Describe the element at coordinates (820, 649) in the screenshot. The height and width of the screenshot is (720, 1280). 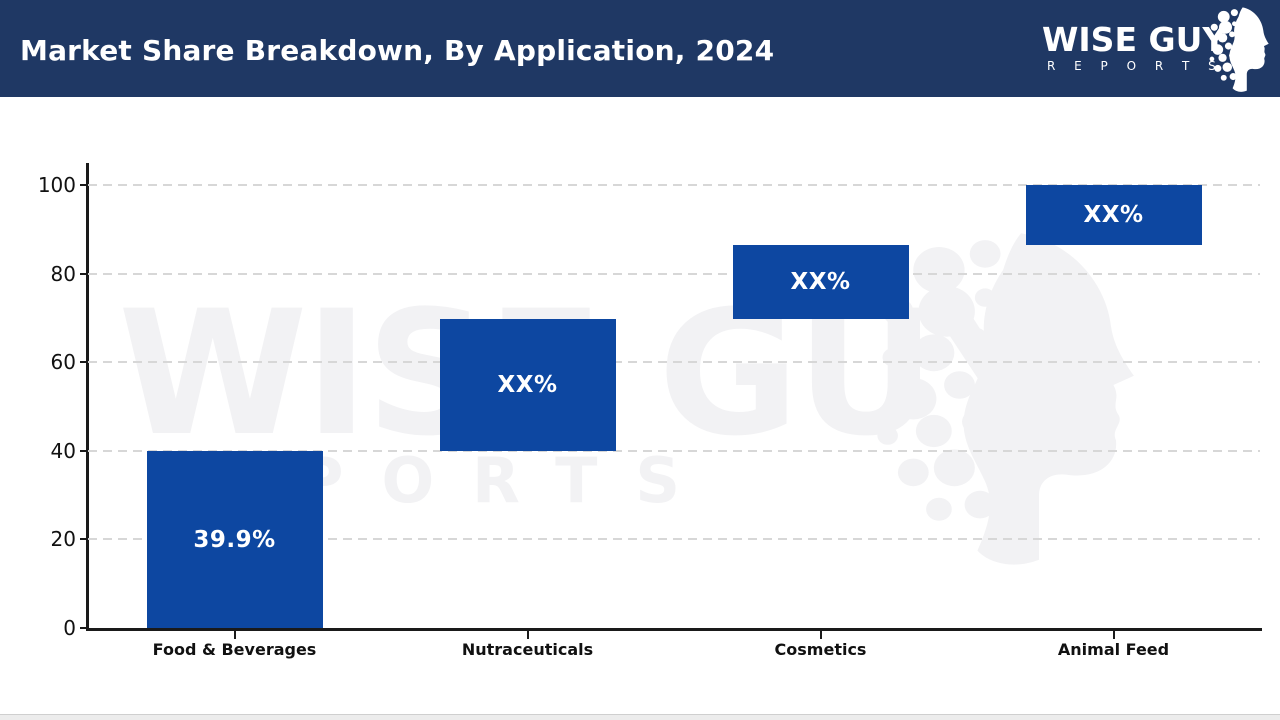
I see `x-axis-category-label: Cosmetics` at that location.